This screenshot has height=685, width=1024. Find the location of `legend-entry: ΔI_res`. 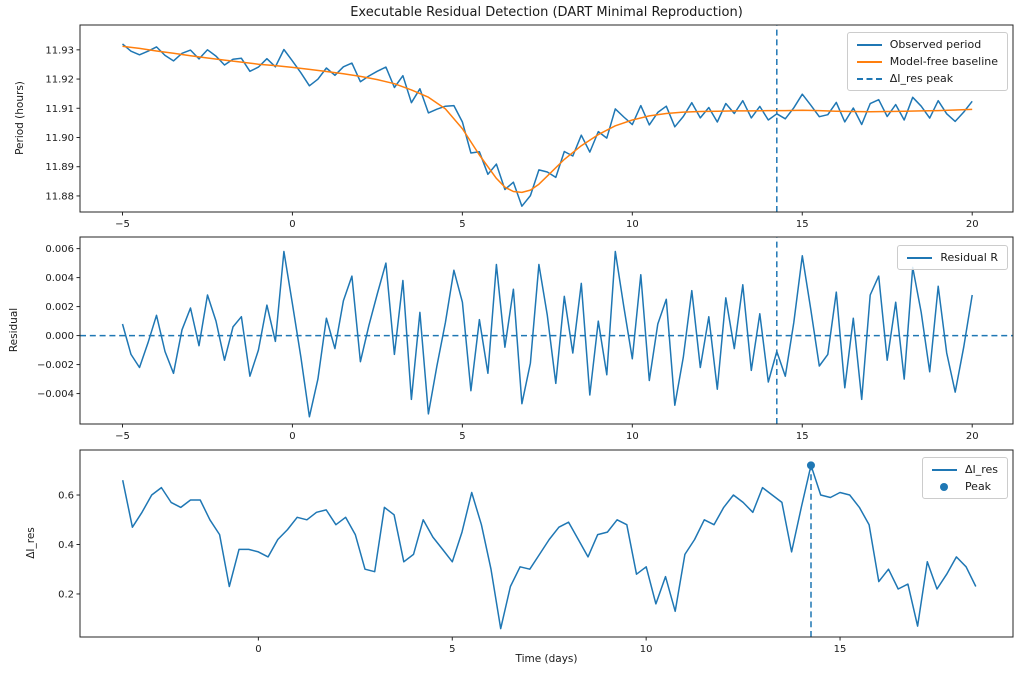

legend-entry: ΔI_res is located at coordinates (964, 469).